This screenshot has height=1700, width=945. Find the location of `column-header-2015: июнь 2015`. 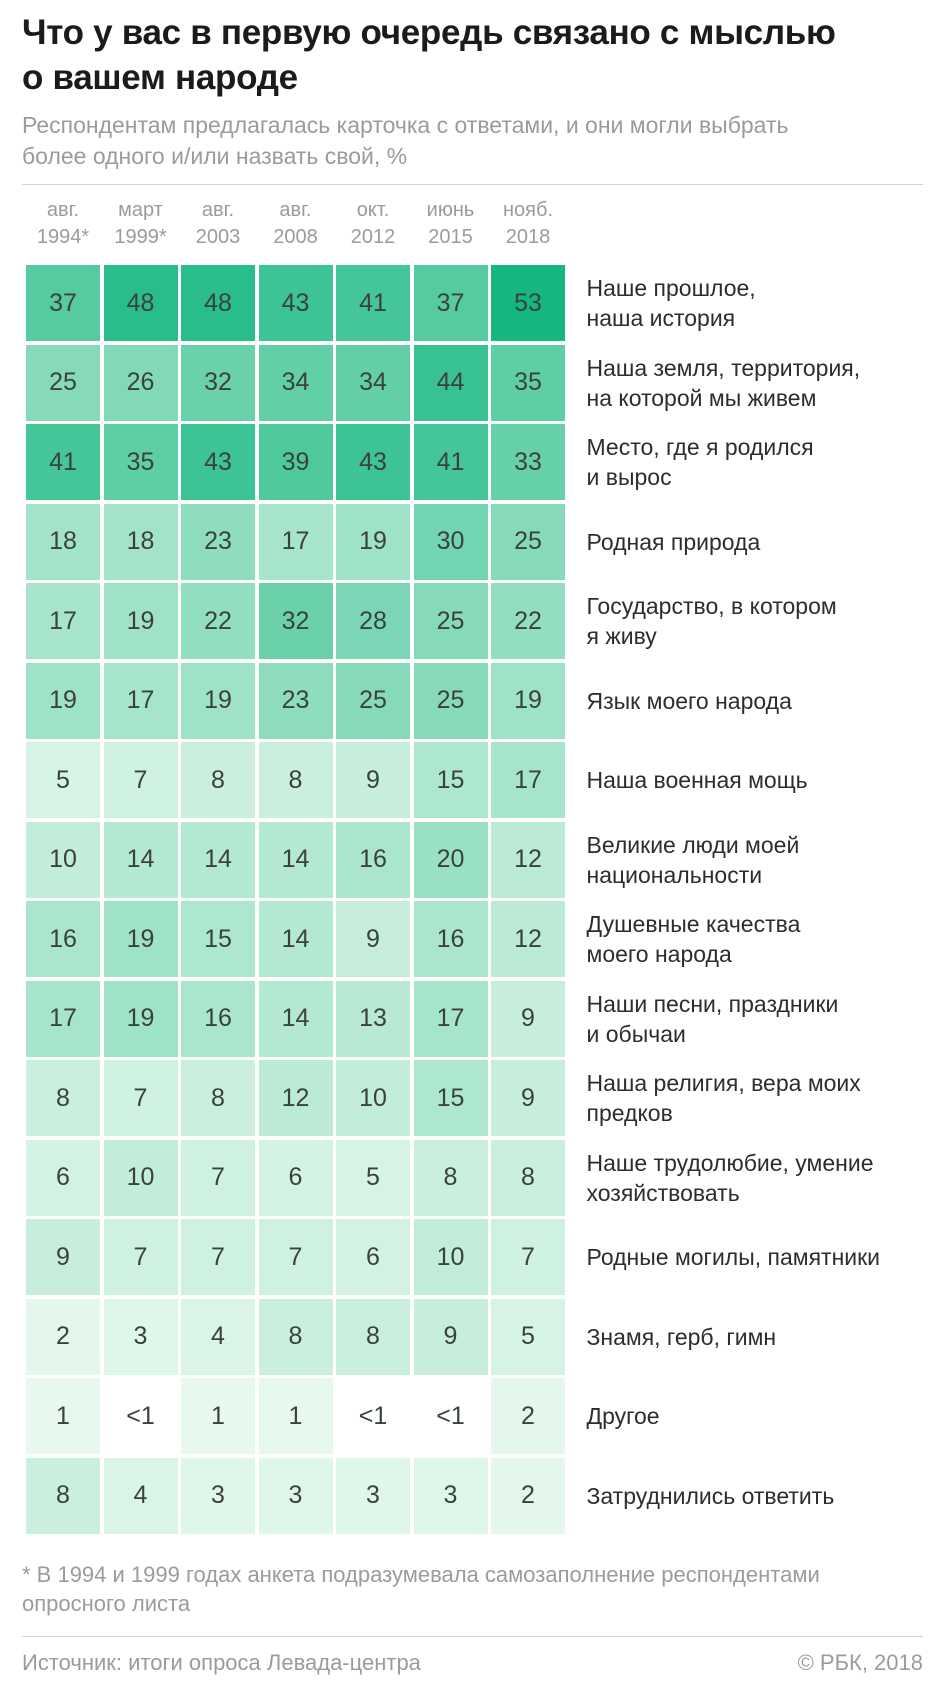

column-header-2015: июнь 2015 is located at coordinates (450, 223).